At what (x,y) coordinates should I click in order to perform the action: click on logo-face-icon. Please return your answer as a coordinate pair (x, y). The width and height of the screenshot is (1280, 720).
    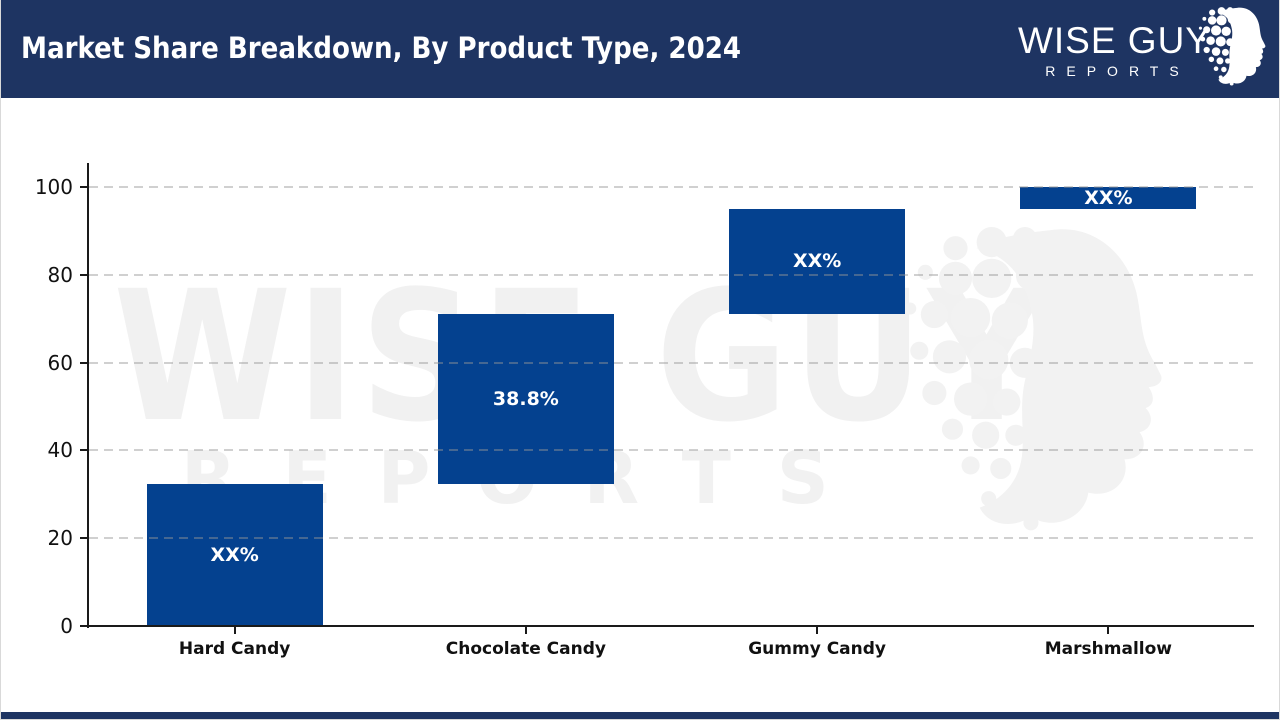
    Looking at the image, I should click on (1232, 46).